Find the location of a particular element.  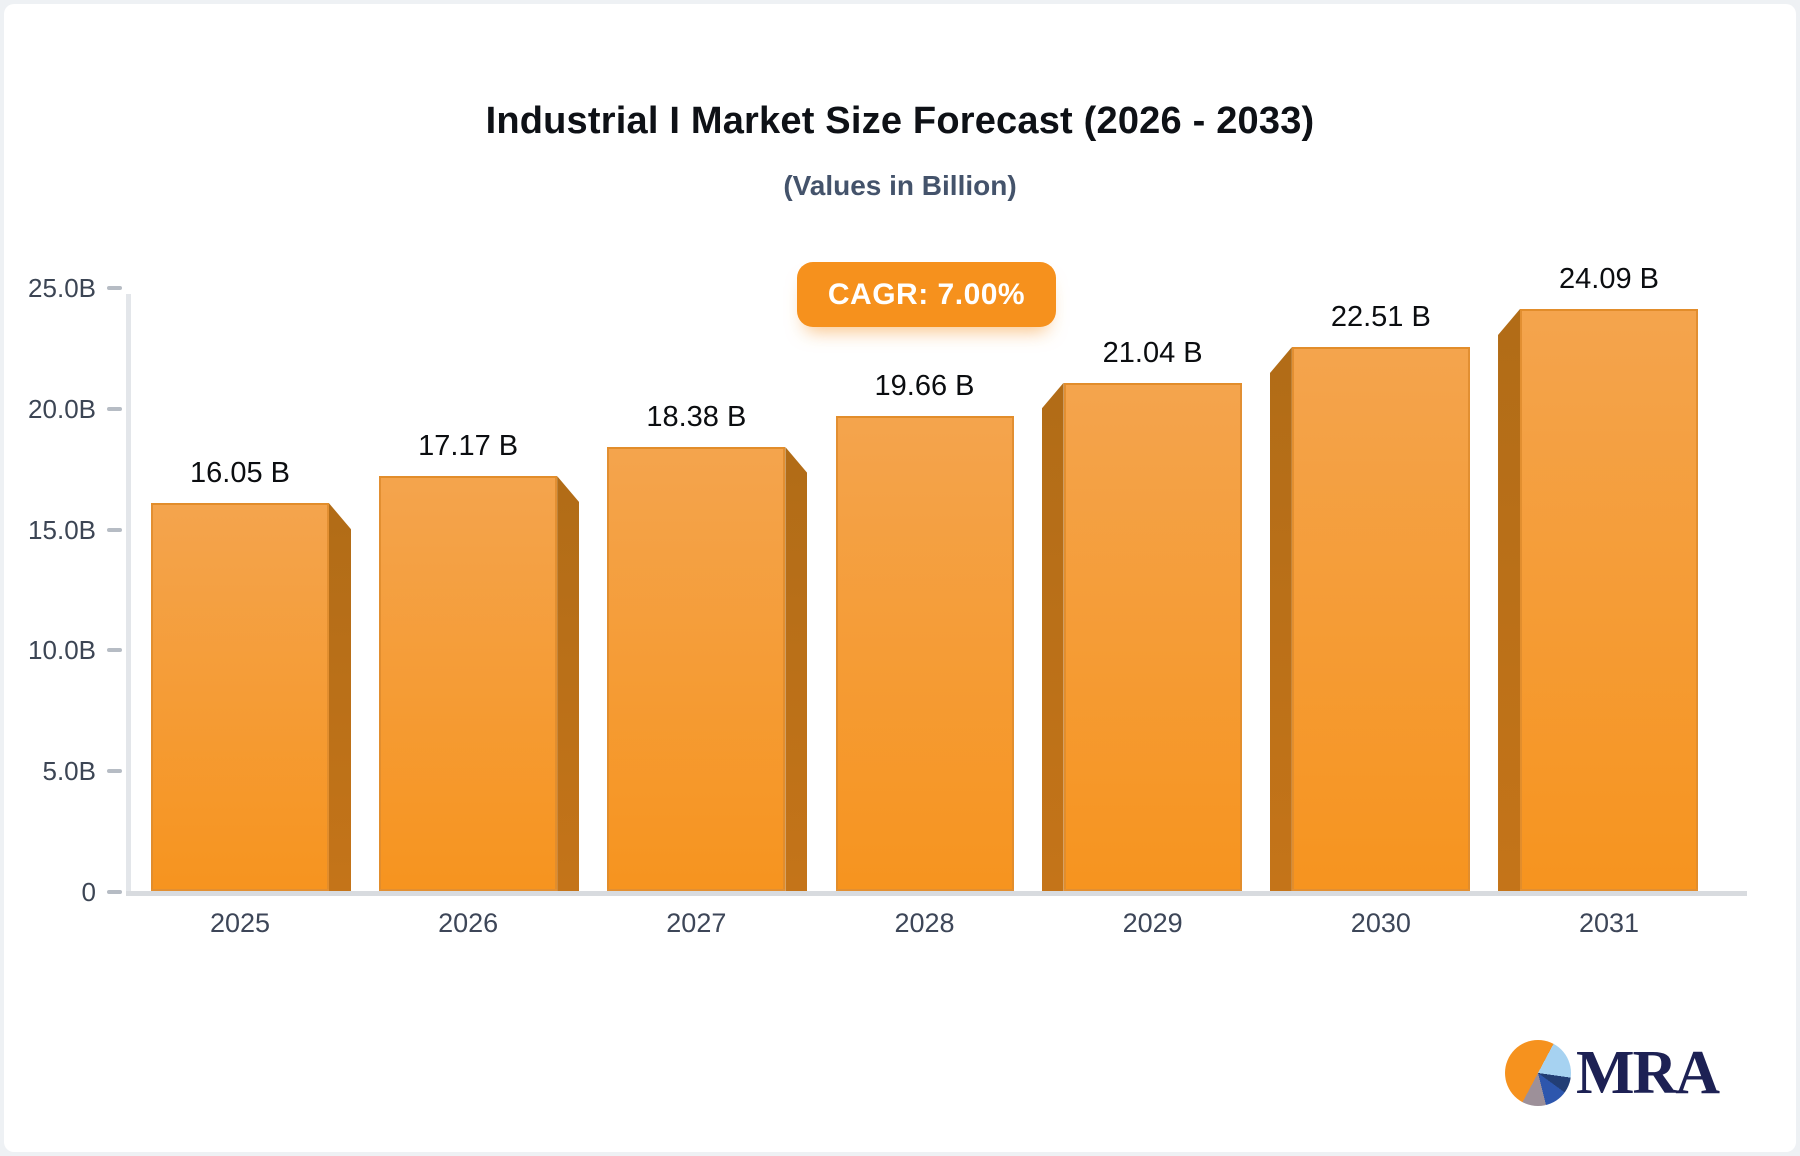

bar-value-label: 19.66 B is located at coordinates (924, 386).